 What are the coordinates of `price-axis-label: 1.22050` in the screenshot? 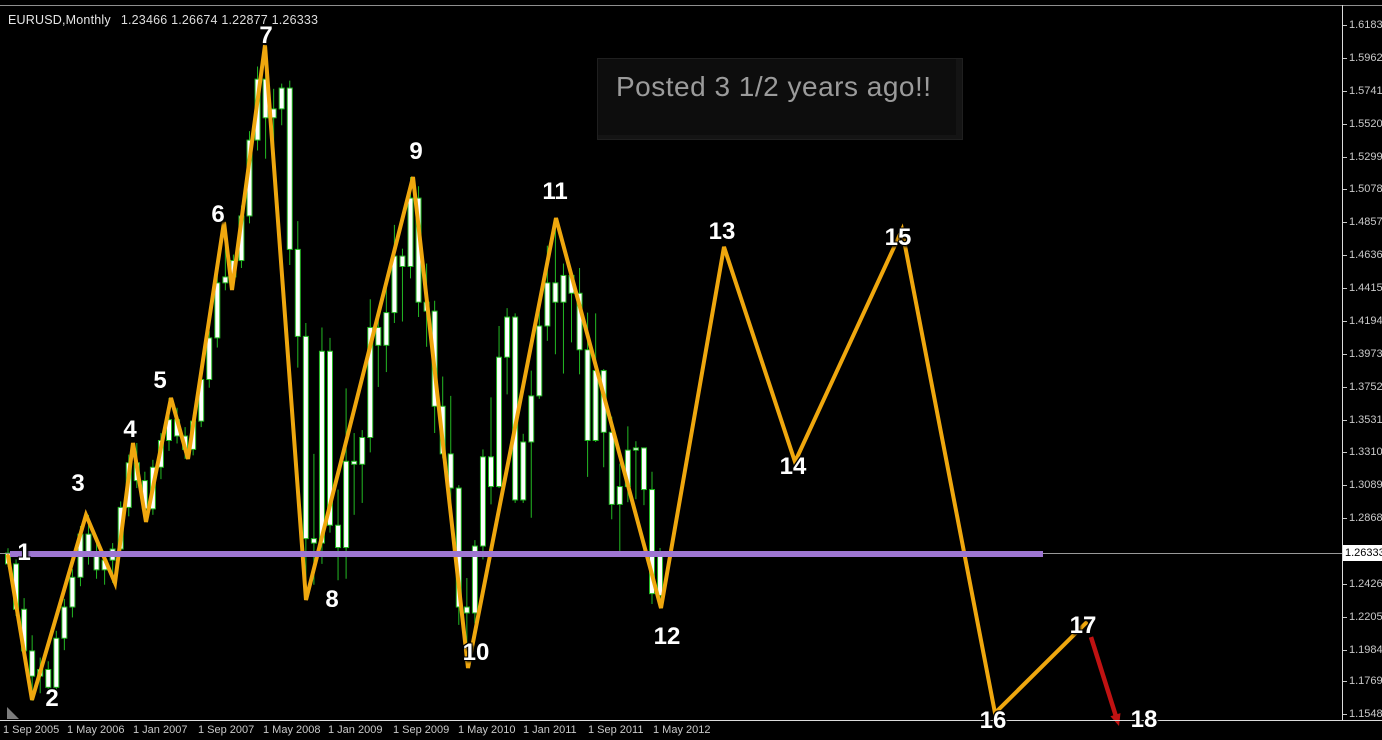 It's located at (1365, 616).